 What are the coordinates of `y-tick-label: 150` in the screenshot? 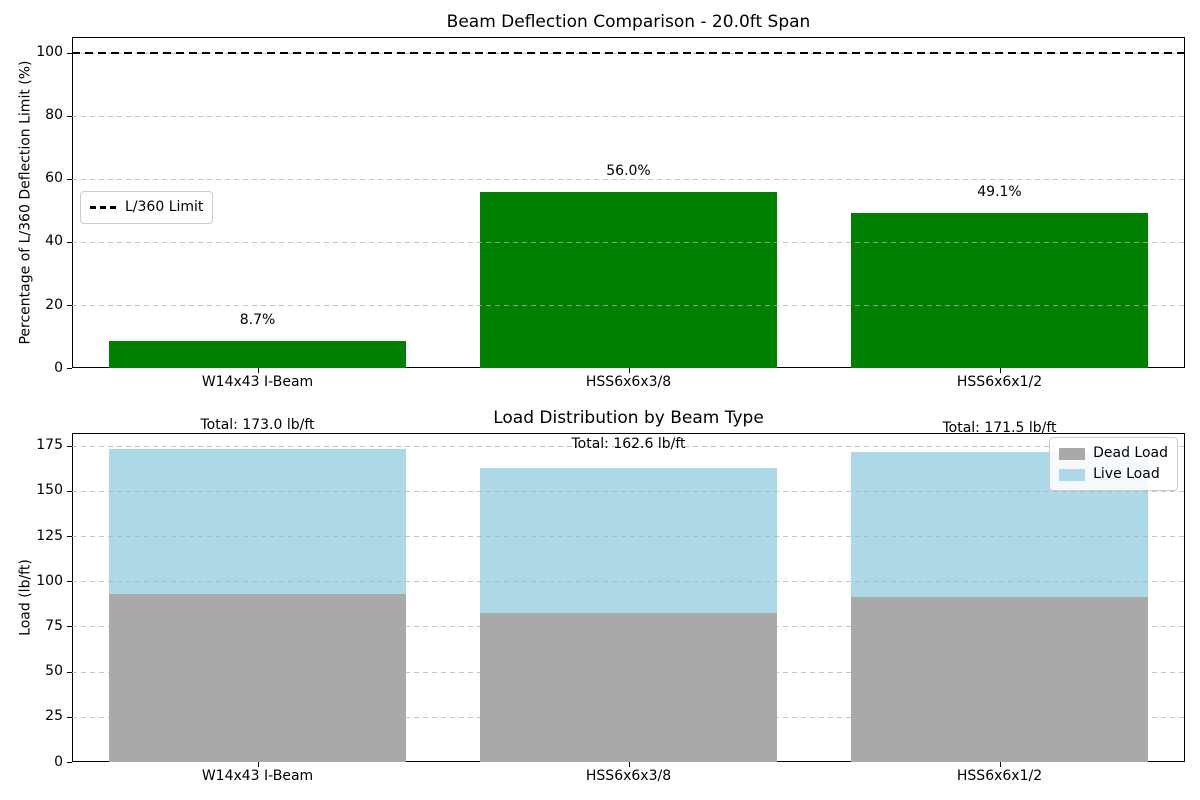 It's located at (49, 490).